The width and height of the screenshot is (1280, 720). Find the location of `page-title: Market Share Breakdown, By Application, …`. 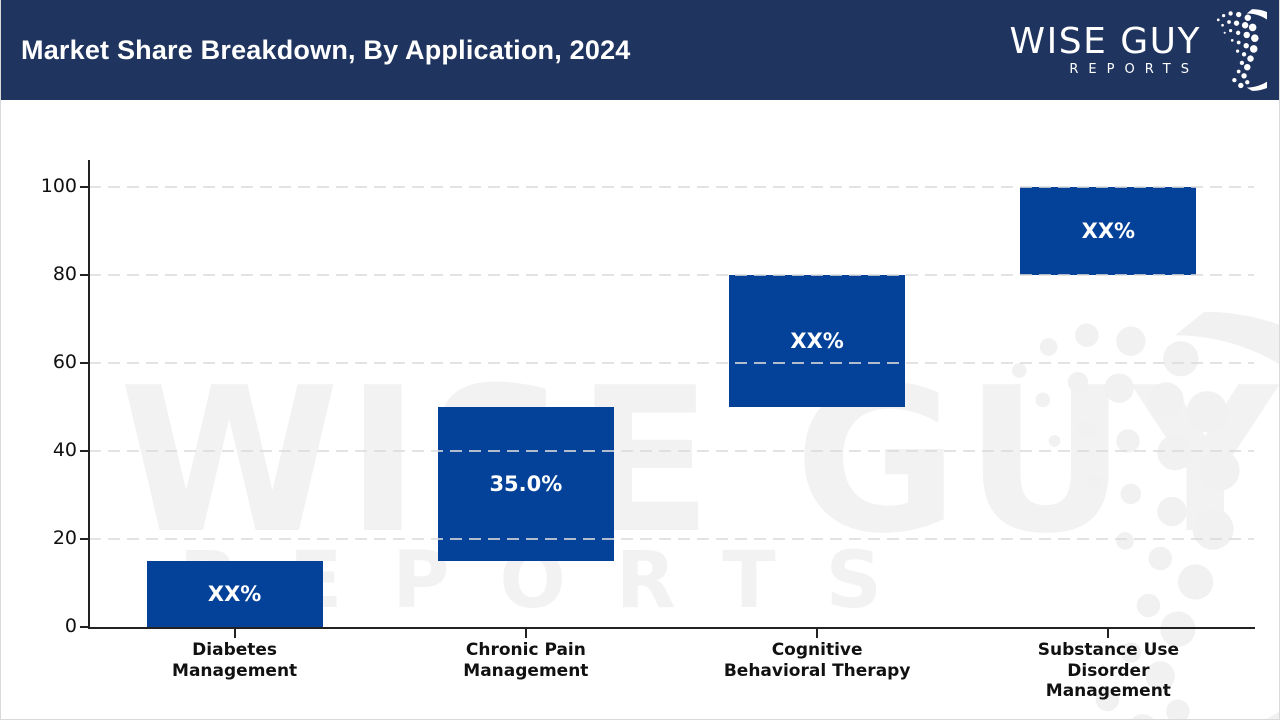

page-title: Market Share Breakdown, By Application, … is located at coordinates (326, 49).